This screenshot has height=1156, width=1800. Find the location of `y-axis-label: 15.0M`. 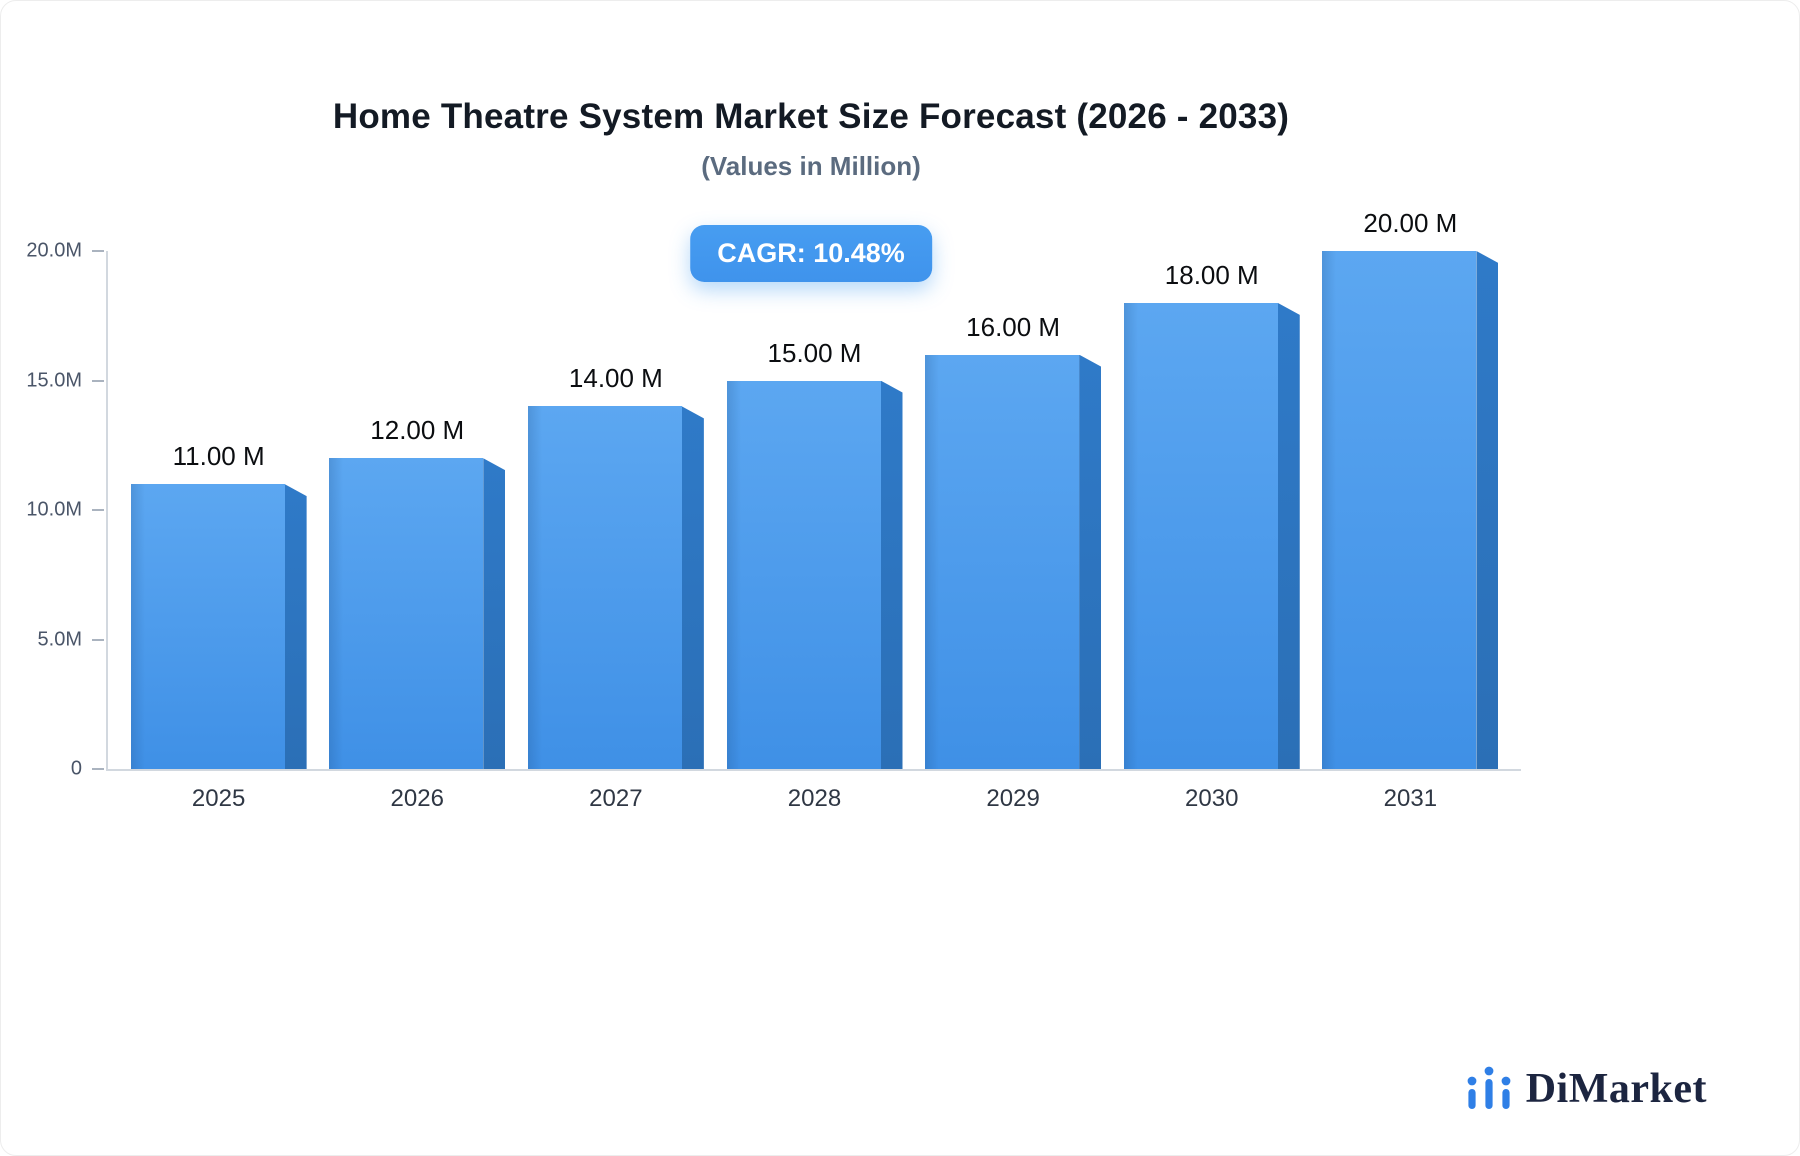

y-axis-label: 15.0M is located at coordinates (54, 380).